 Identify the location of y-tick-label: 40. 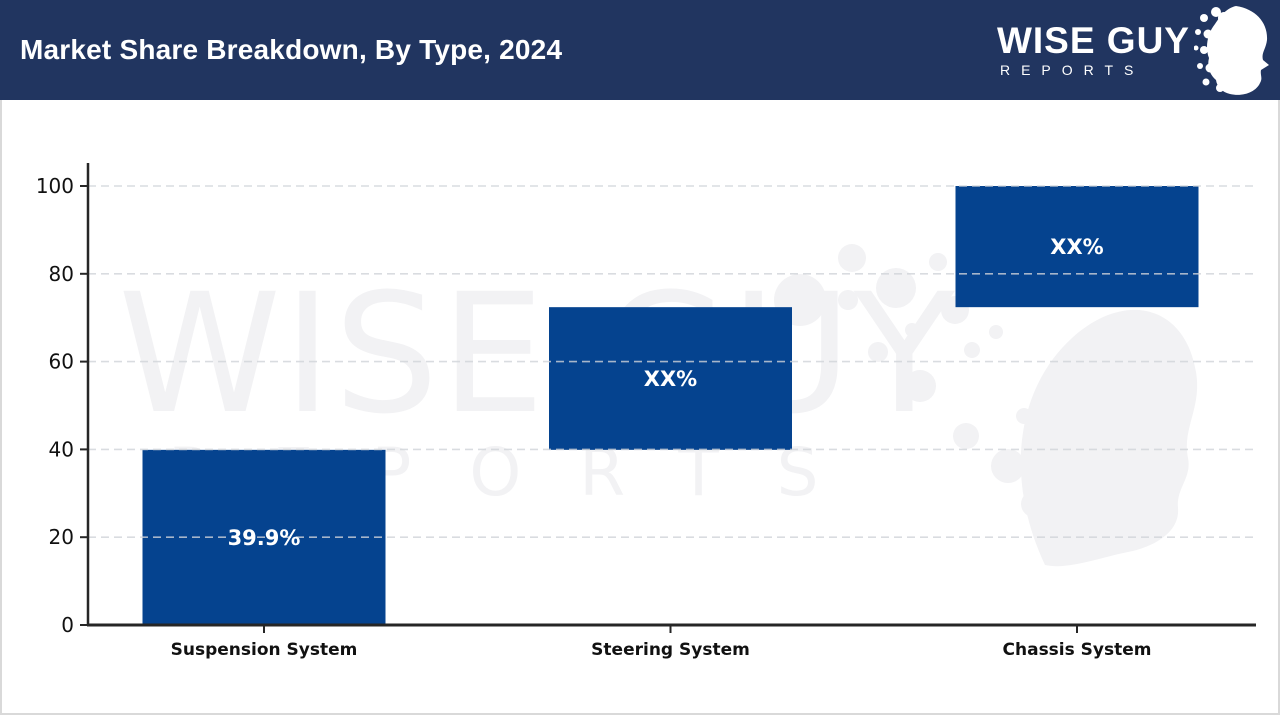
(61, 449).